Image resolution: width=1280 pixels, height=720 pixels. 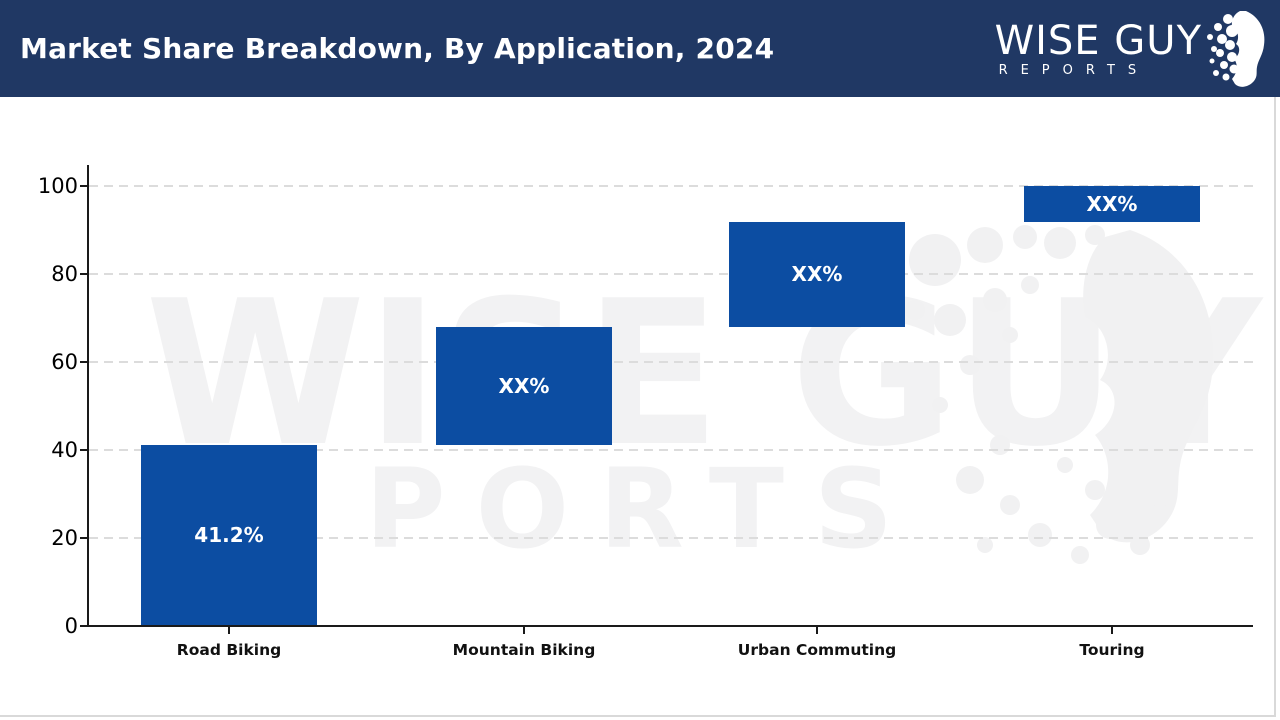 I want to click on x-axis-label: Urban Commuting, so click(x=817, y=650).